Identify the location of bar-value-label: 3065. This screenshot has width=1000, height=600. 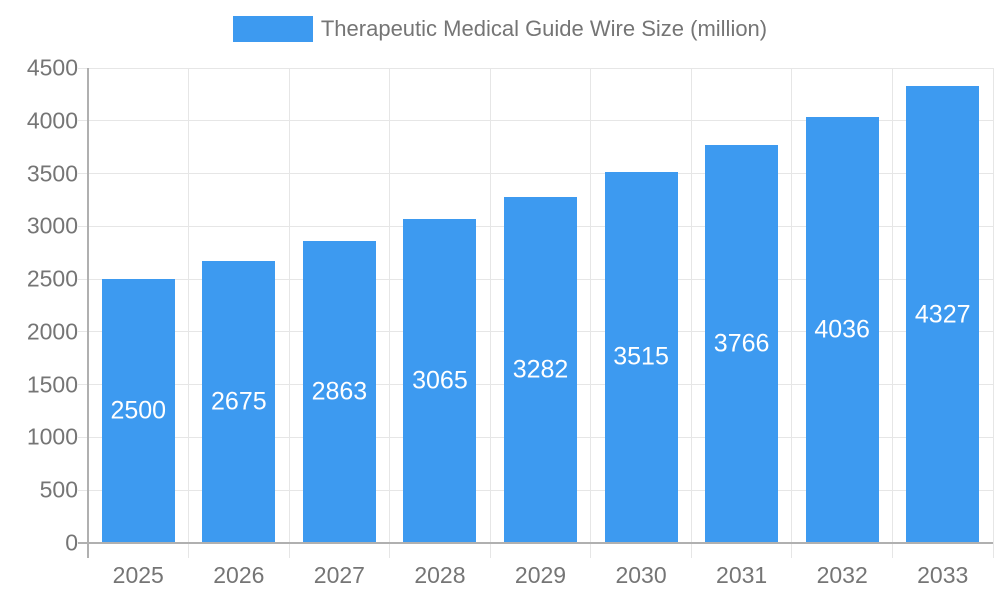
(440, 380).